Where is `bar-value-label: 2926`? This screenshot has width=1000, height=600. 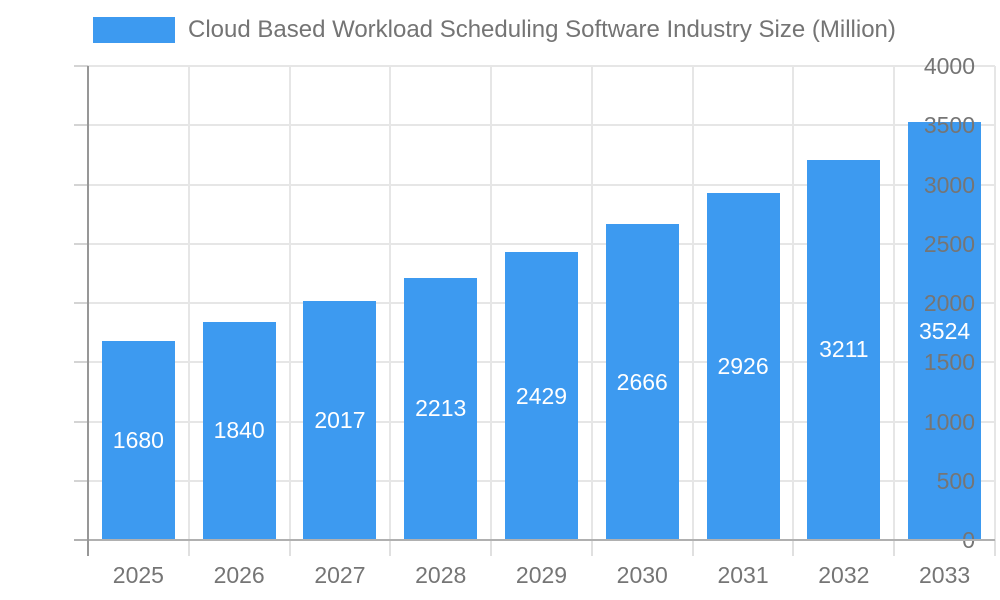 bar-value-label: 2926 is located at coordinates (743, 366).